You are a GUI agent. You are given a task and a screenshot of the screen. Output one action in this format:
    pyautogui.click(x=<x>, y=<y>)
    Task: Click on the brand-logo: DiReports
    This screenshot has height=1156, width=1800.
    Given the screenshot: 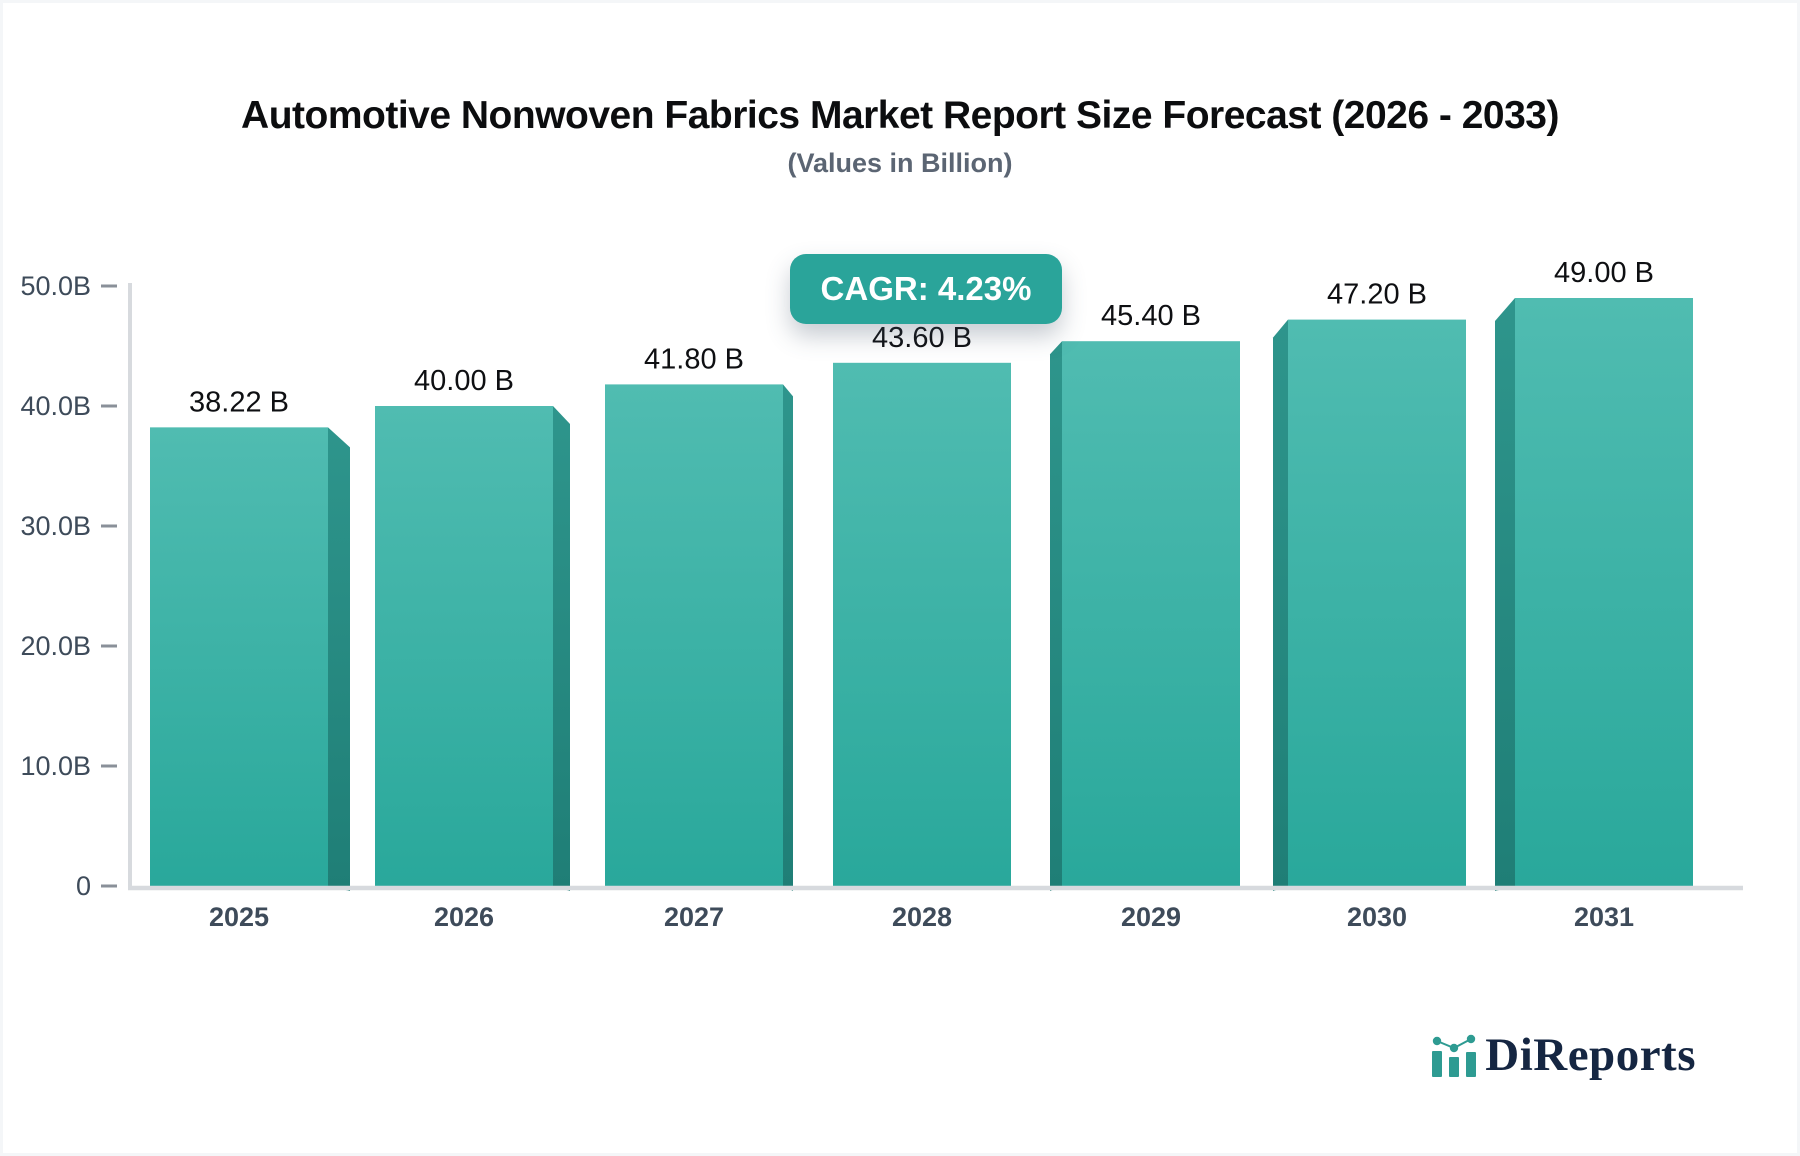 What is the action you would take?
    pyautogui.click(x=1563, y=1055)
    